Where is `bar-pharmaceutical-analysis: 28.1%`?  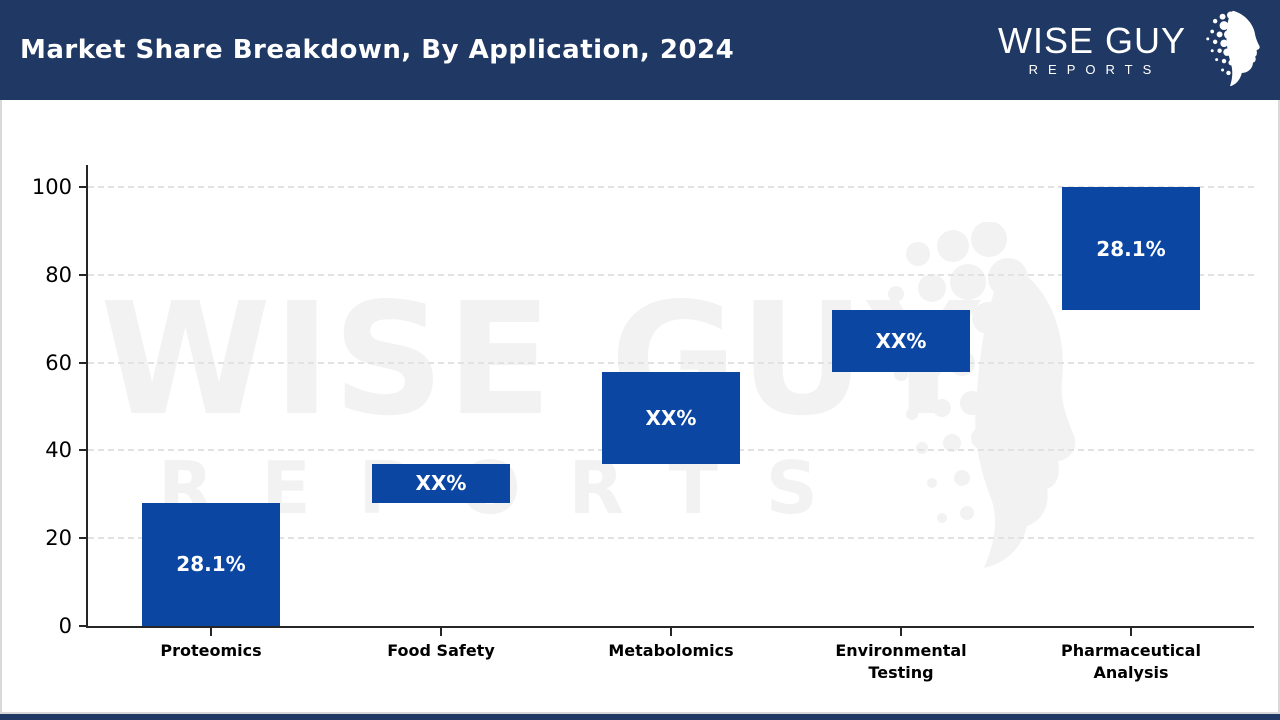
bar-pharmaceutical-analysis: 28.1% is located at coordinates (1131, 249).